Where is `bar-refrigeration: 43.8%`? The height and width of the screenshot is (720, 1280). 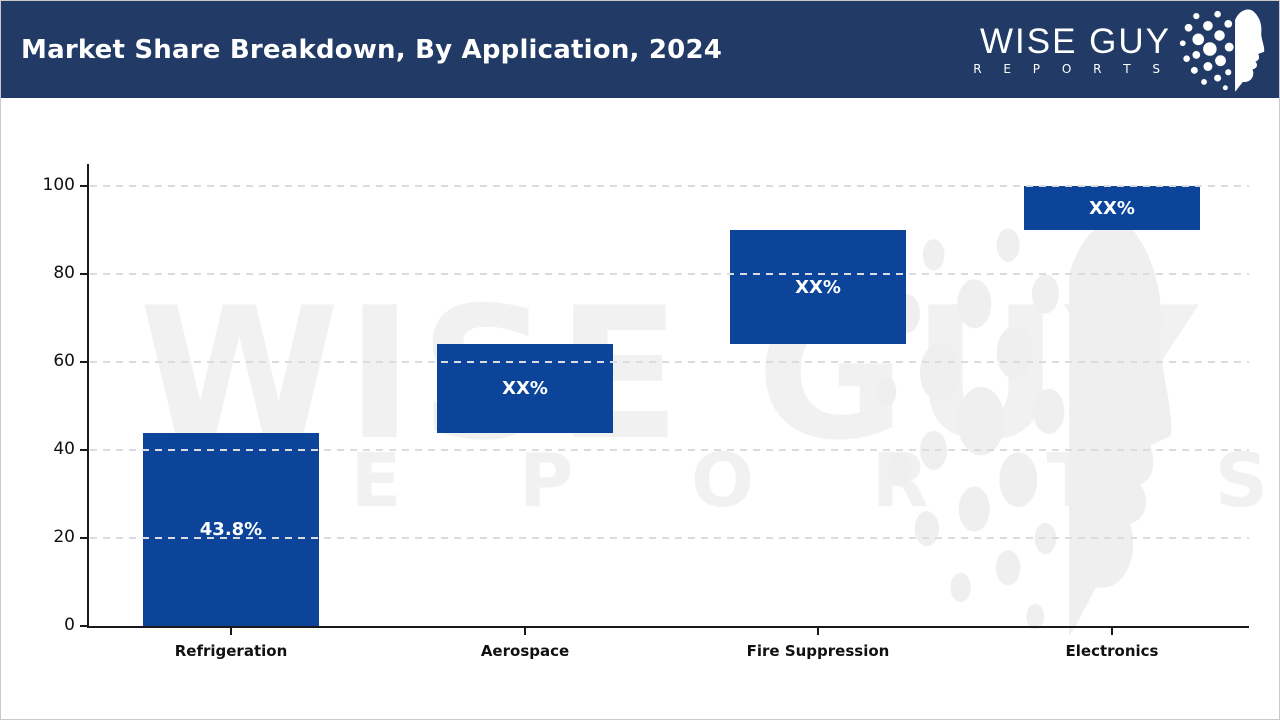 bar-refrigeration: 43.8% is located at coordinates (231, 529).